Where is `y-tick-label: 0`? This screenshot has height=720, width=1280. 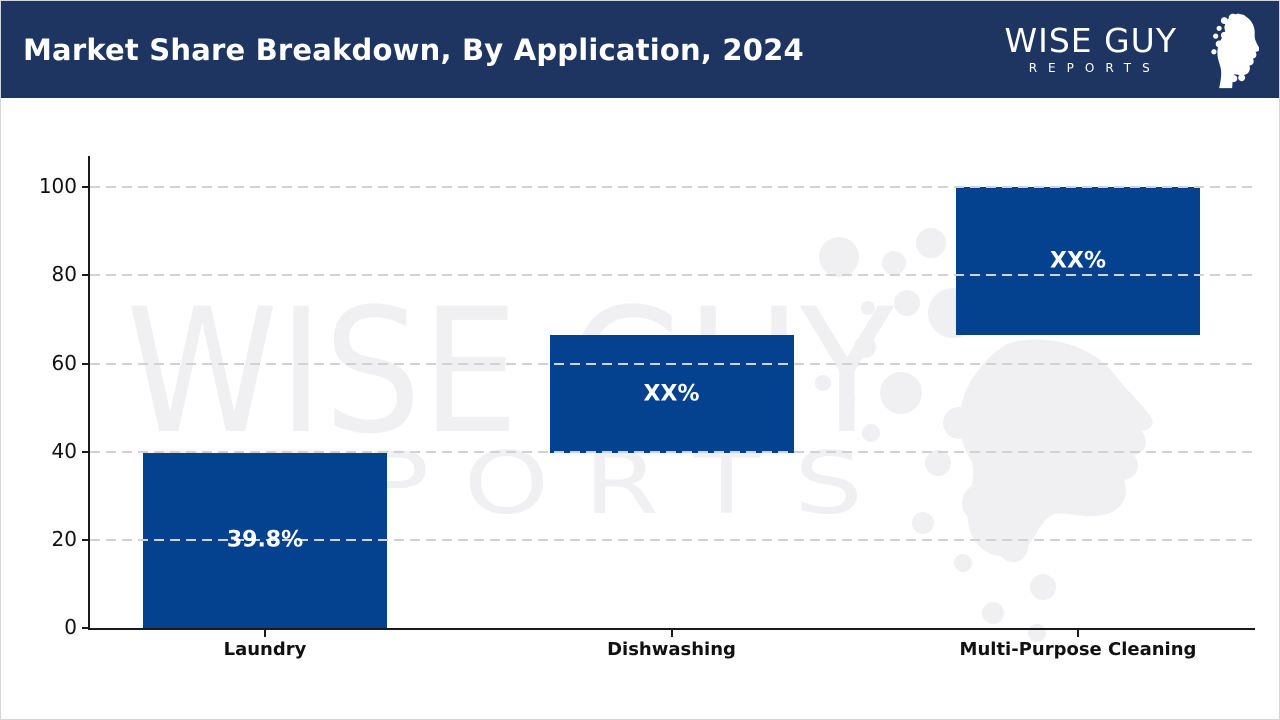
y-tick-label: 0 is located at coordinates (70, 627).